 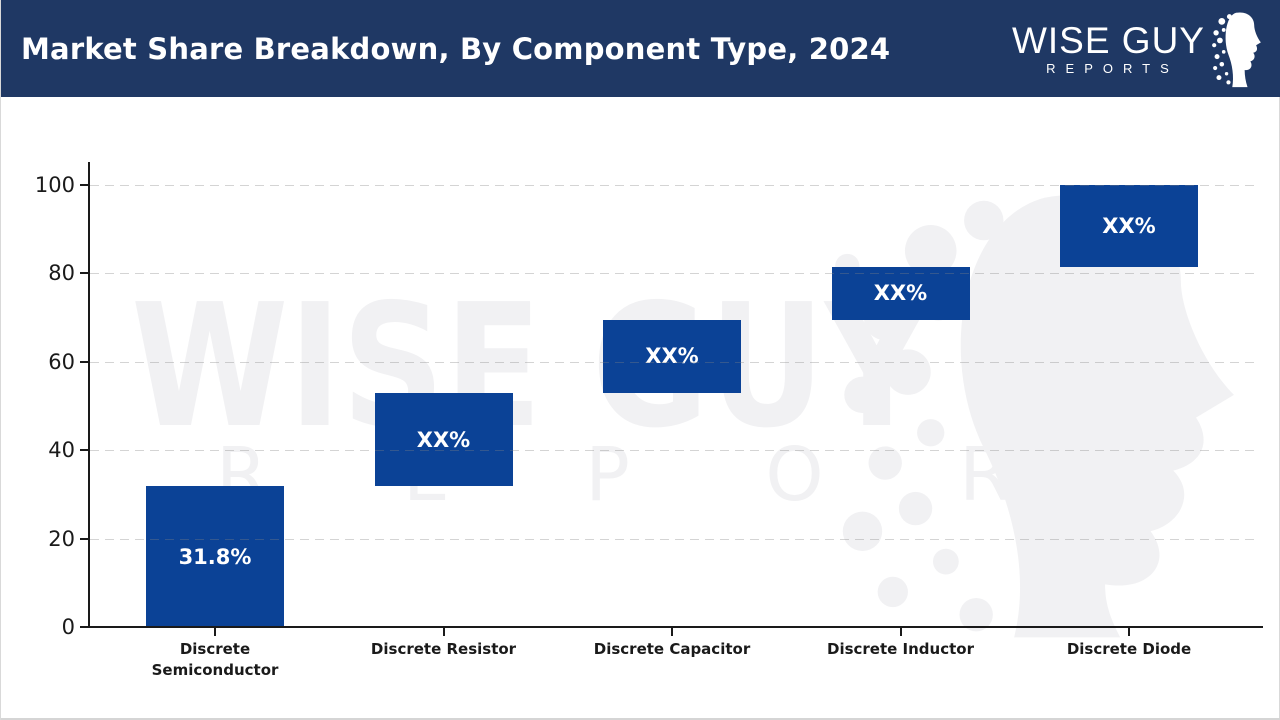 What do you see at coordinates (61, 273) in the screenshot?
I see `y-tick-label: 80` at bounding box center [61, 273].